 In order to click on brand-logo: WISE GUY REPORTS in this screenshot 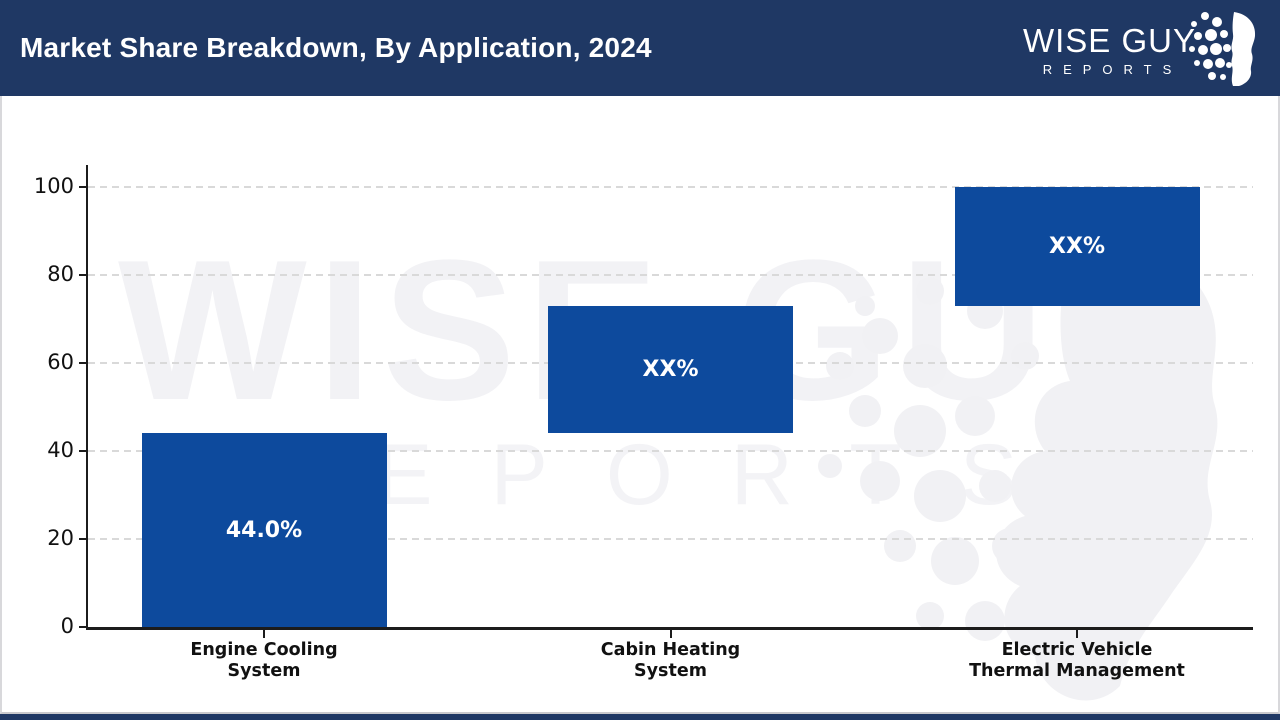, I will do `click(1142, 49)`.